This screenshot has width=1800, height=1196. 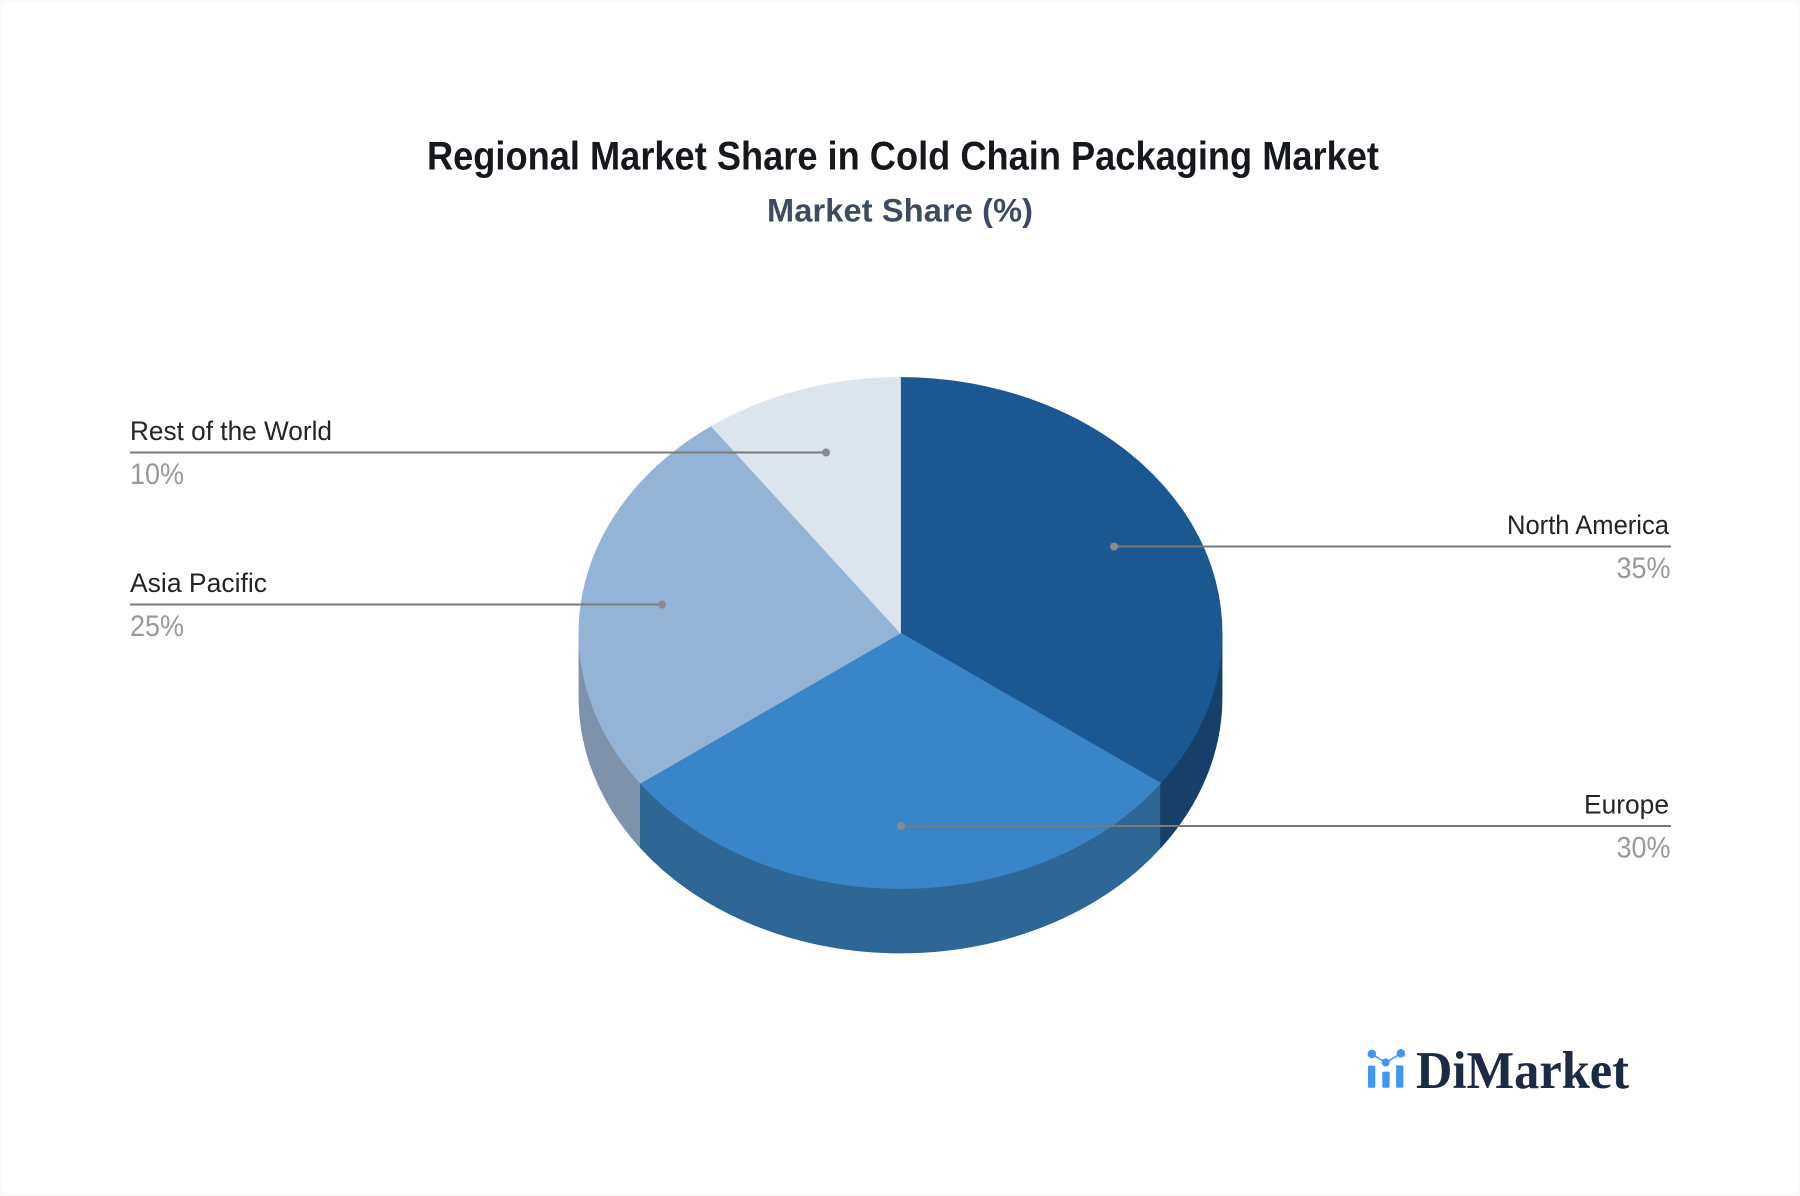 I want to click on svg-text: Europe, so click(x=1626, y=805).